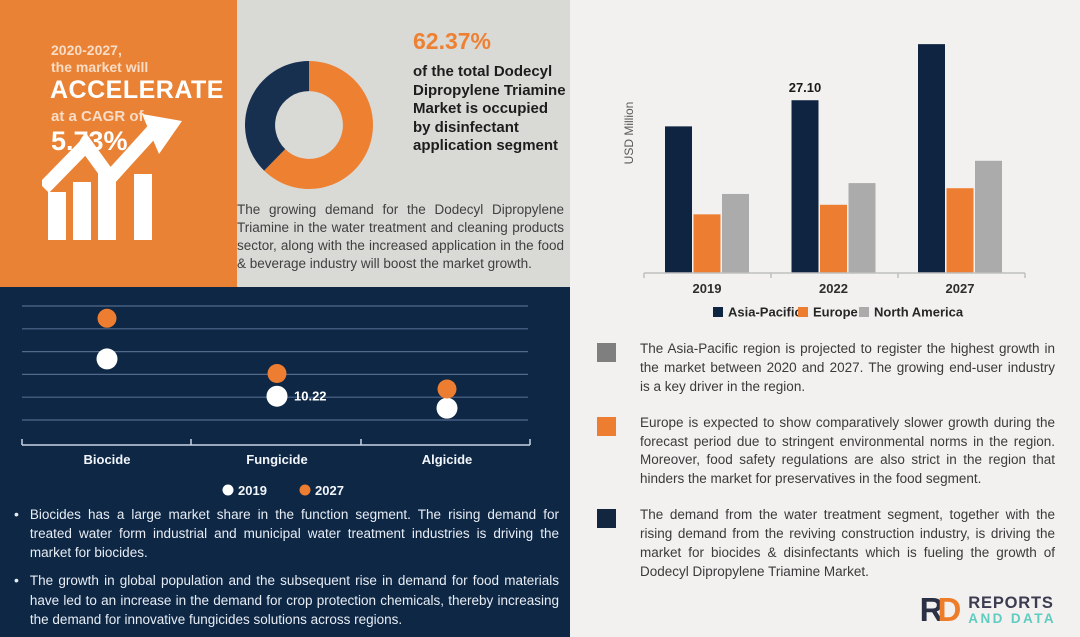  Describe the element at coordinates (447, 408) in the screenshot. I see `dot-2019-algicide` at that location.